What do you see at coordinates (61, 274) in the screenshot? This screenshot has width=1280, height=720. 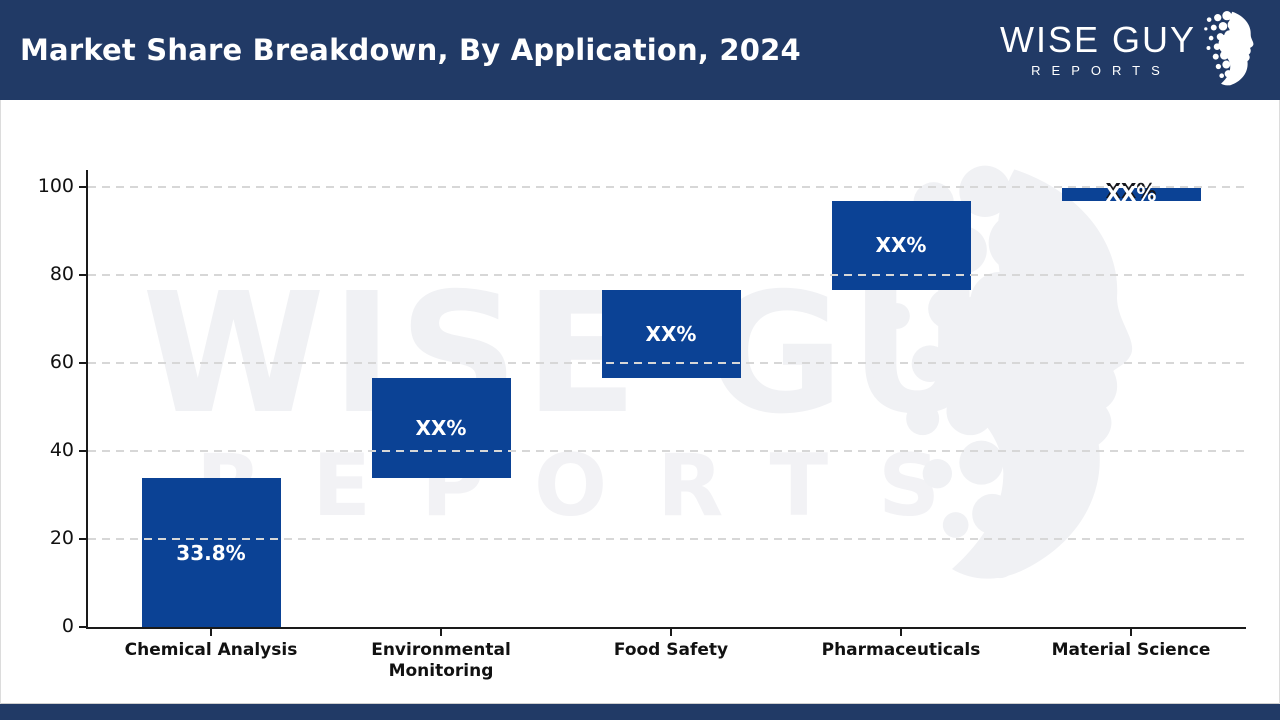 I see `y-tick-label: 80` at bounding box center [61, 274].